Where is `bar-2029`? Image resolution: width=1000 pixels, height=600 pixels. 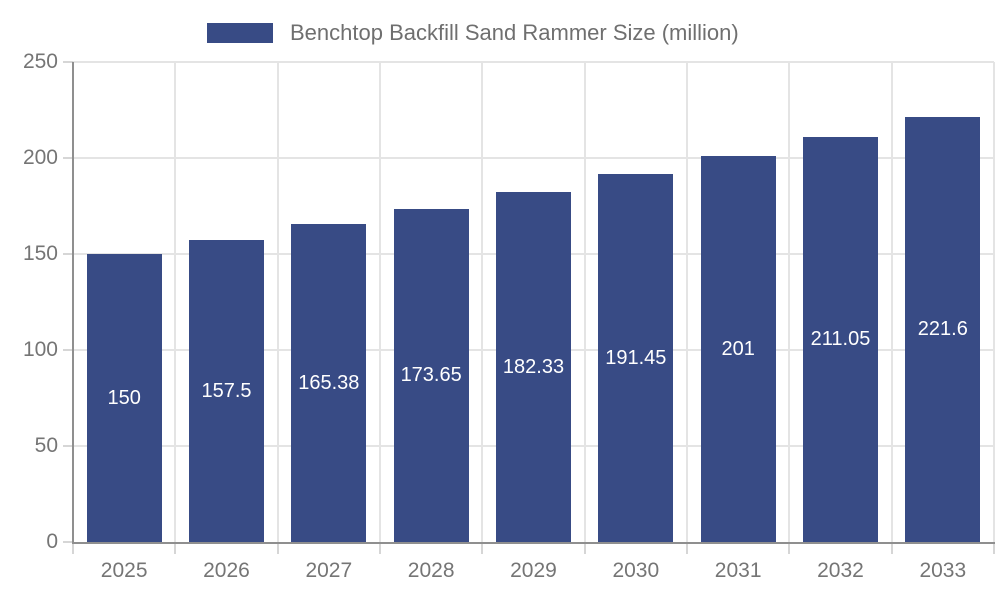 bar-2029 is located at coordinates (533, 366).